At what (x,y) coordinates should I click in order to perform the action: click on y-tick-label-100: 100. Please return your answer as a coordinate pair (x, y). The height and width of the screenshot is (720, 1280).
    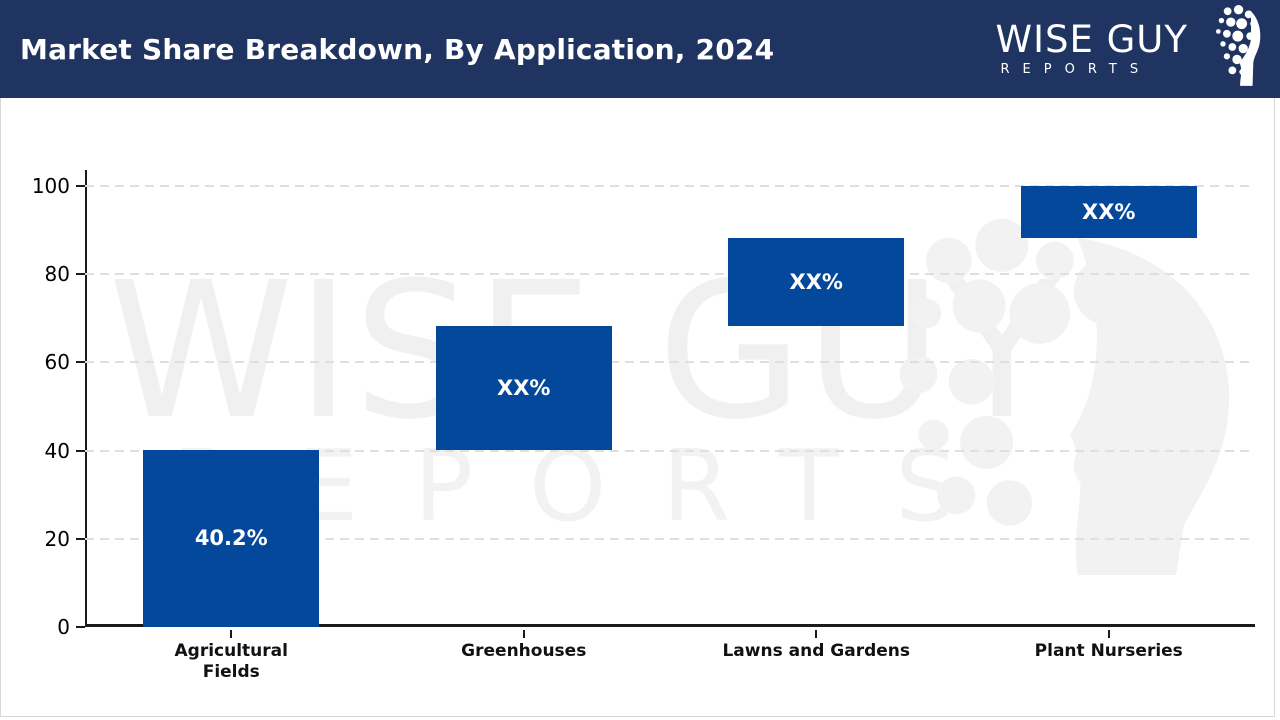
    Looking at the image, I should click on (50, 186).